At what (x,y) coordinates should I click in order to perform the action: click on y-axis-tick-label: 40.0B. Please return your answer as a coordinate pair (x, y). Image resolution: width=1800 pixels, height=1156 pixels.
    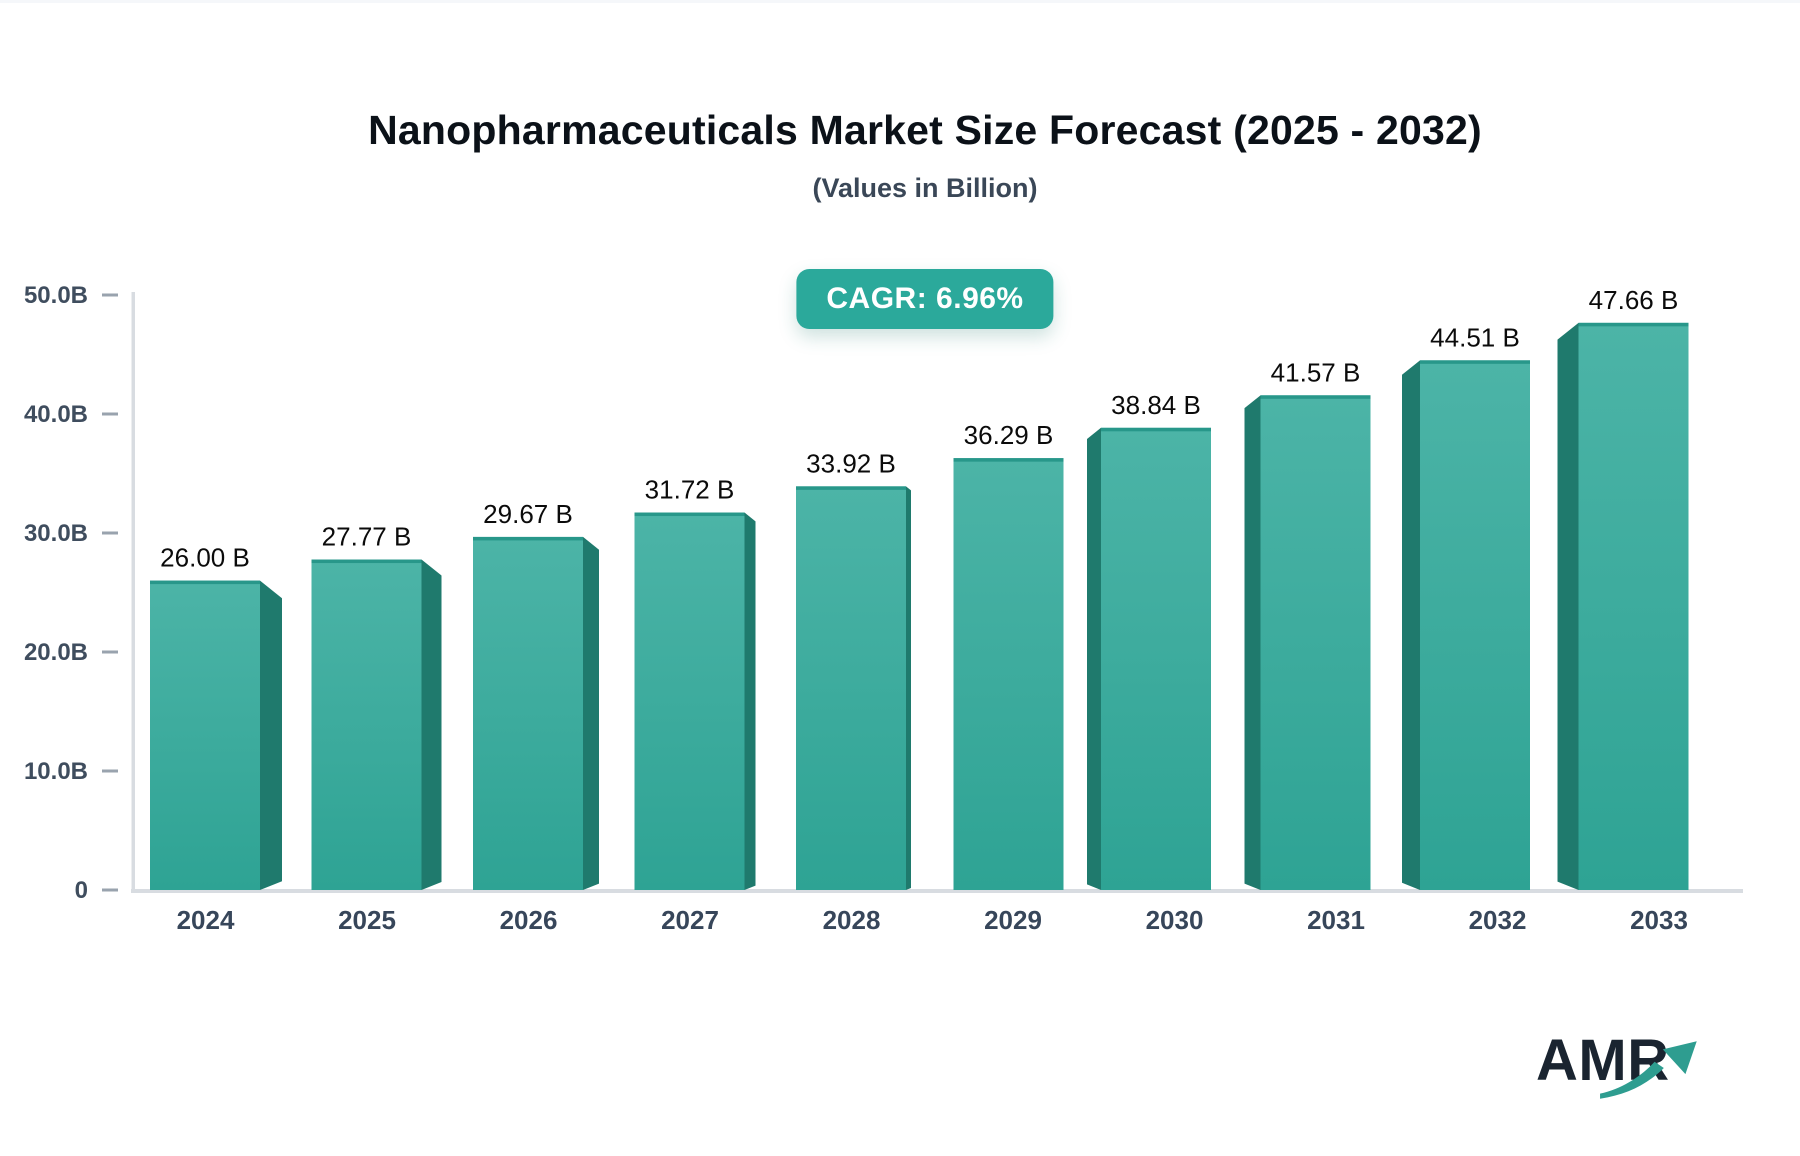
    Looking at the image, I should click on (56, 414).